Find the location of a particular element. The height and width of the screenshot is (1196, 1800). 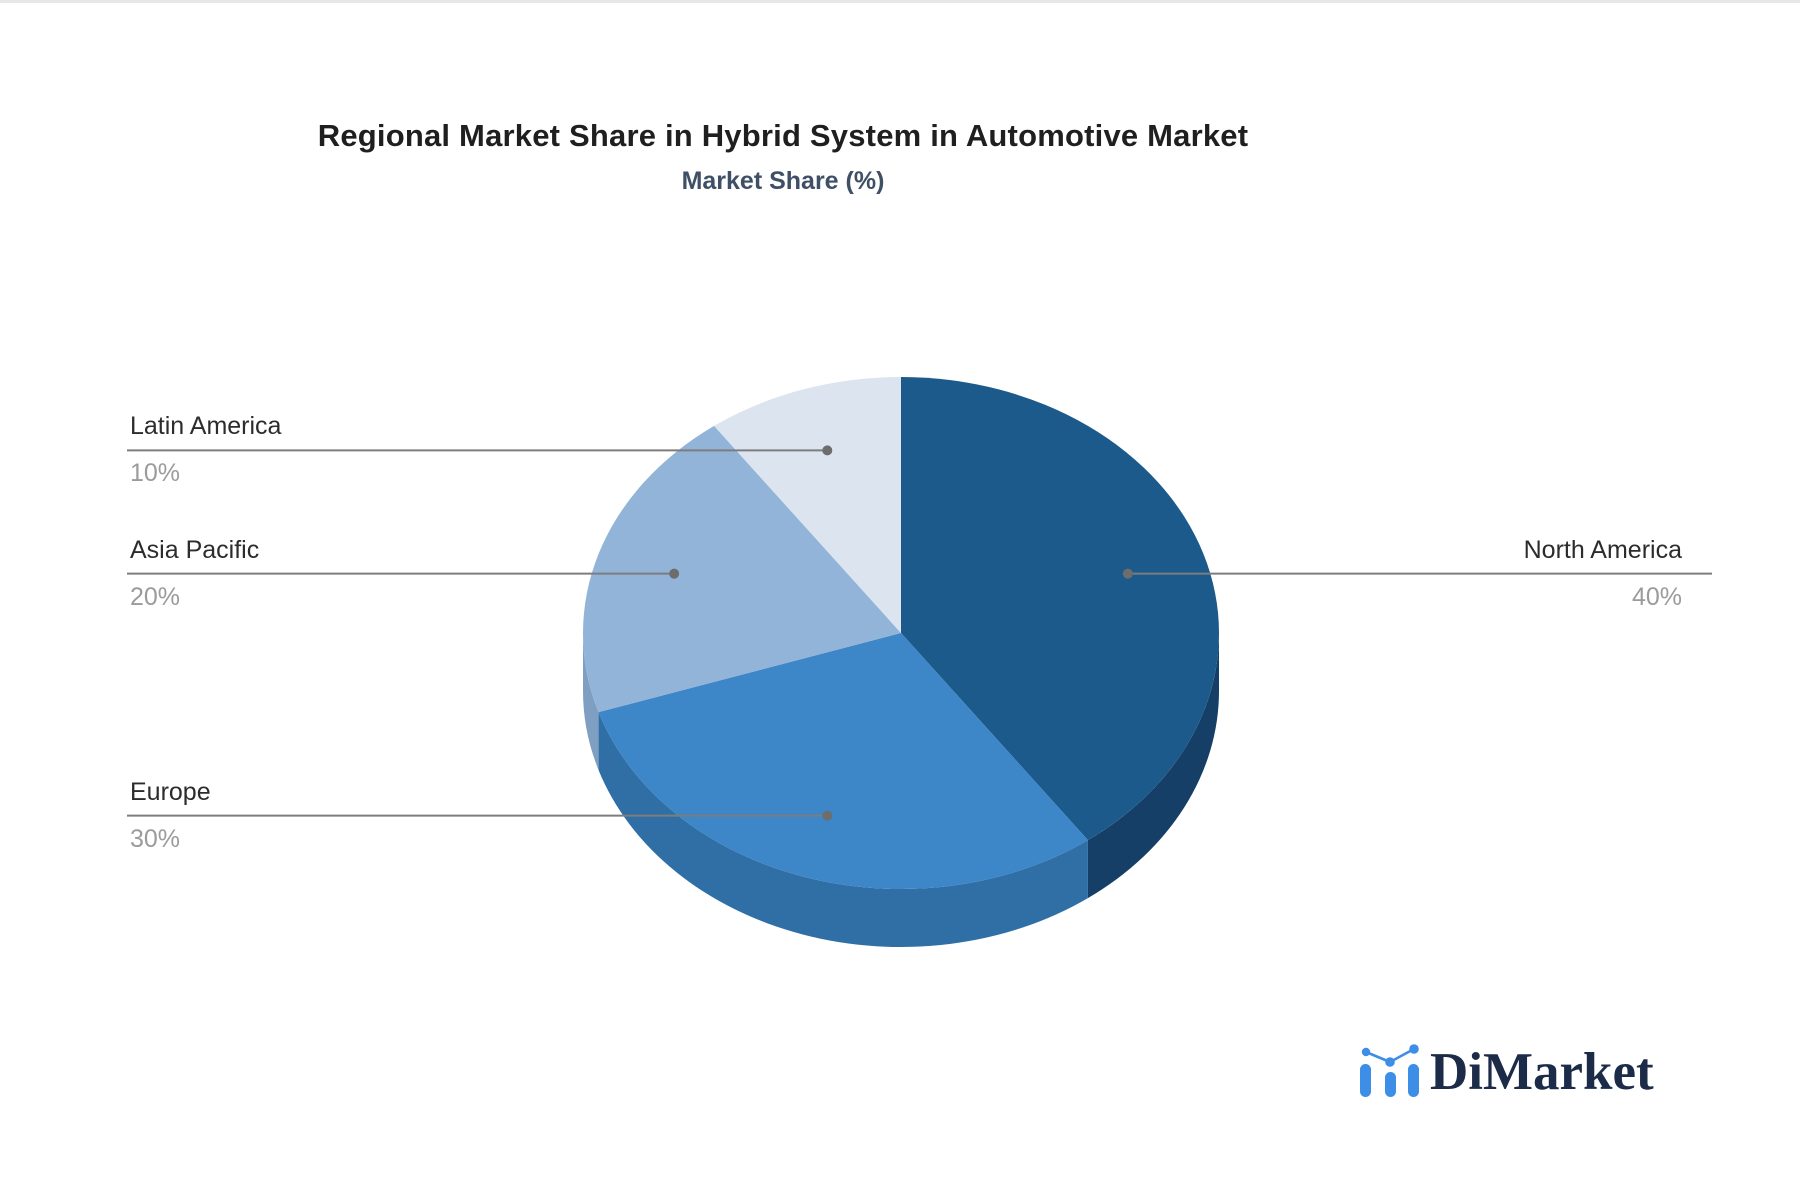

slice-name: North America is located at coordinates (1602, 549).